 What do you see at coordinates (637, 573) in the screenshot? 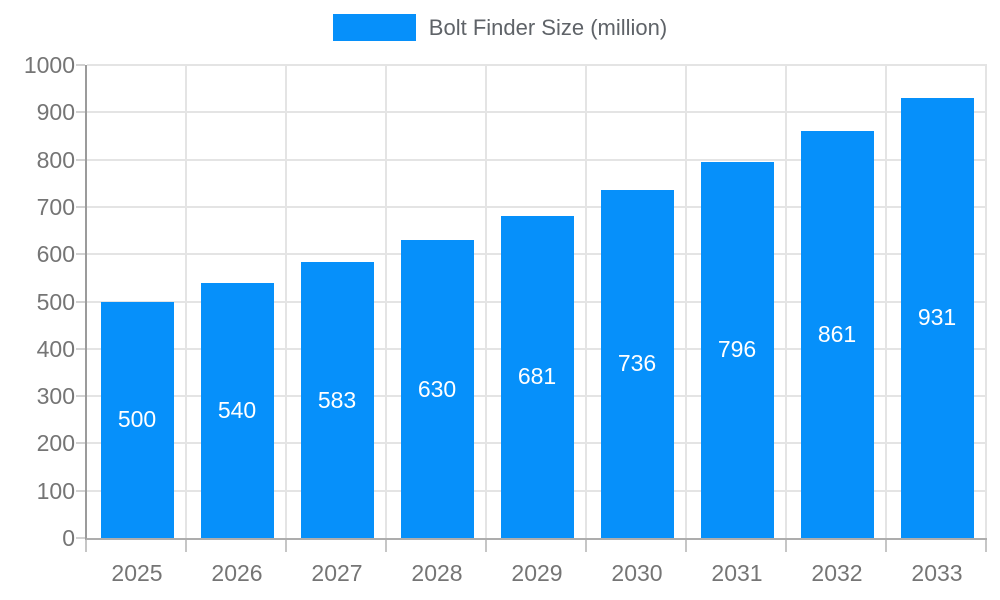
I see `x-axis-tick-label: 2030` at bounding box center [637, 573].